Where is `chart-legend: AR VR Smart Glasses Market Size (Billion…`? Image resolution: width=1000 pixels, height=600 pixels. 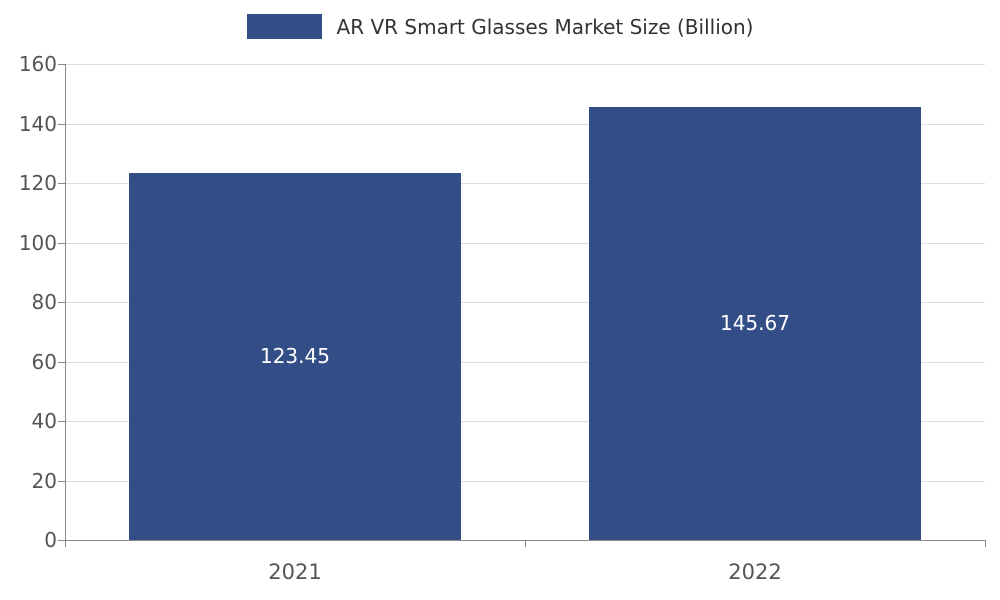 chart-legend: AR VR Smart Glasses Market Size (Billion… is located at coordinates (500, 26).